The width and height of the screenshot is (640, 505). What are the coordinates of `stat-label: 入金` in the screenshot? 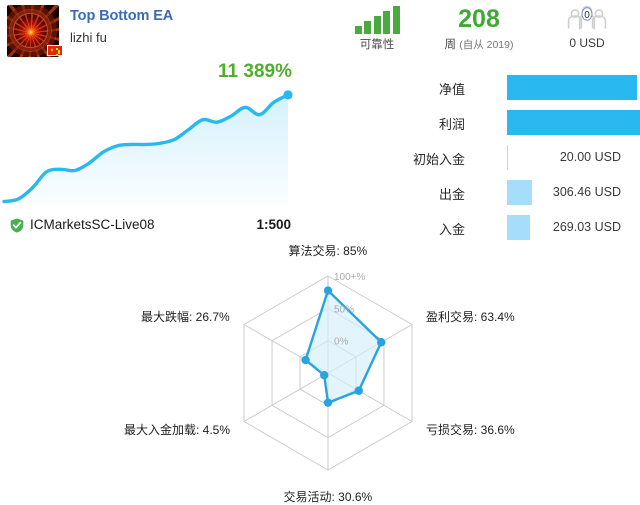 It's located at (451, 229).